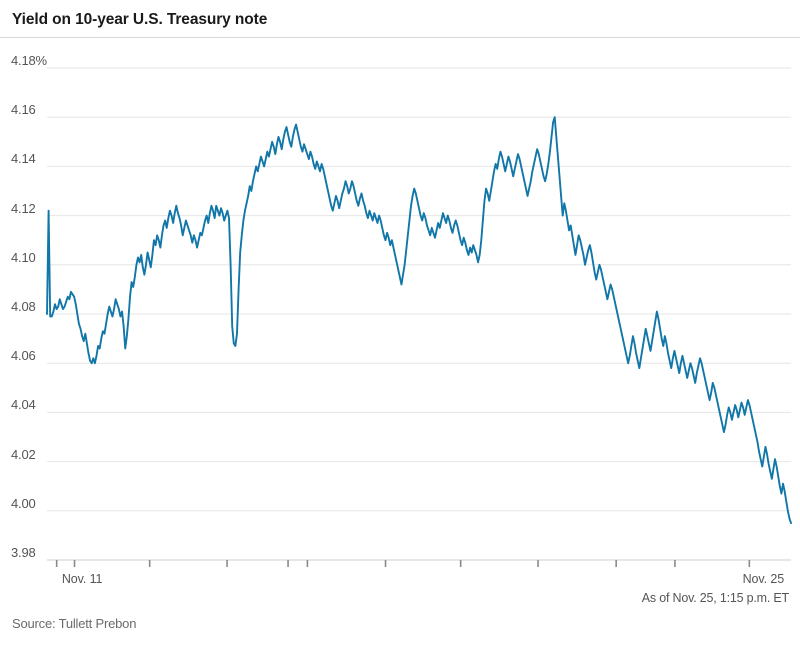 The image size is (800, 645). Describe the element at coordinates (74, 623) in the screenshot. I see `source-note: Source: Tullett Prebon` at that location.